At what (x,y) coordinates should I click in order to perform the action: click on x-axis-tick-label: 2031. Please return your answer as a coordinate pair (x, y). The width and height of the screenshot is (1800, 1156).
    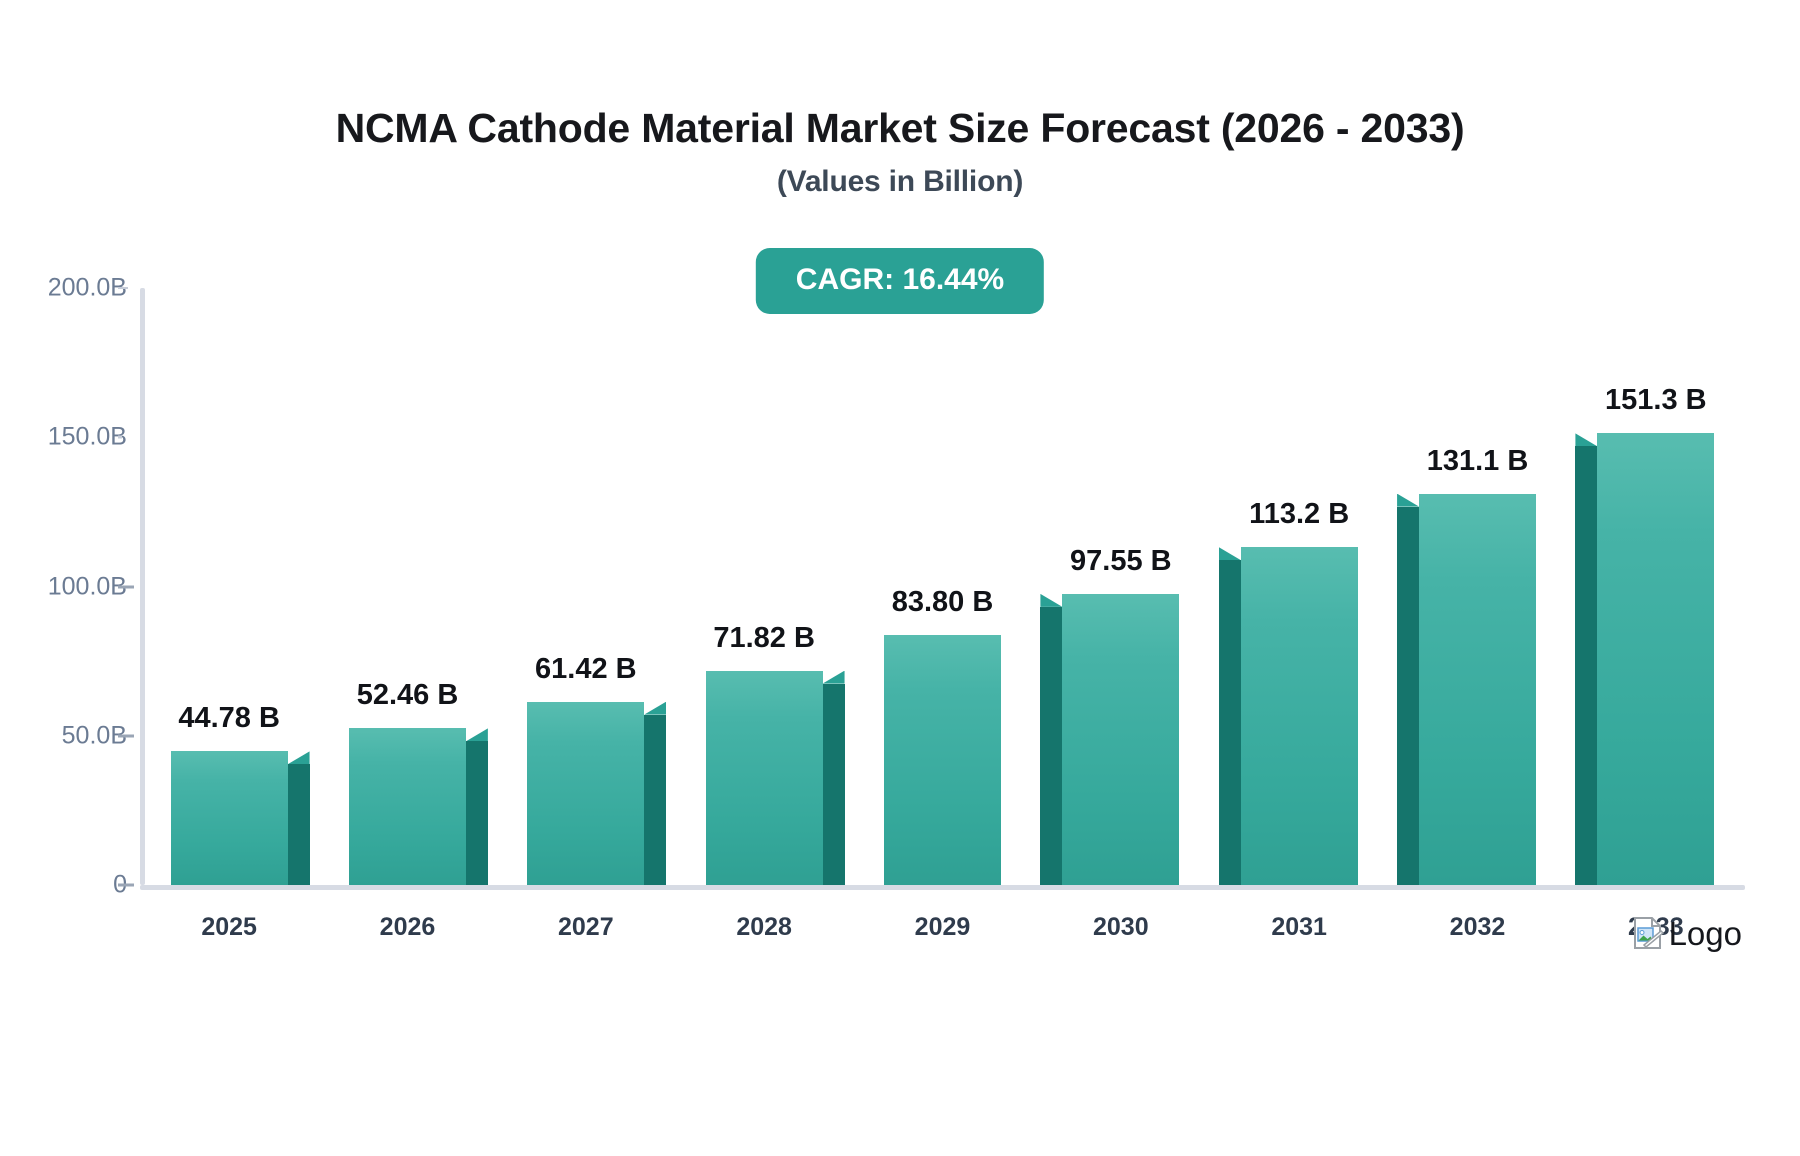
    Looking at the image, I should click on (1299, 927).